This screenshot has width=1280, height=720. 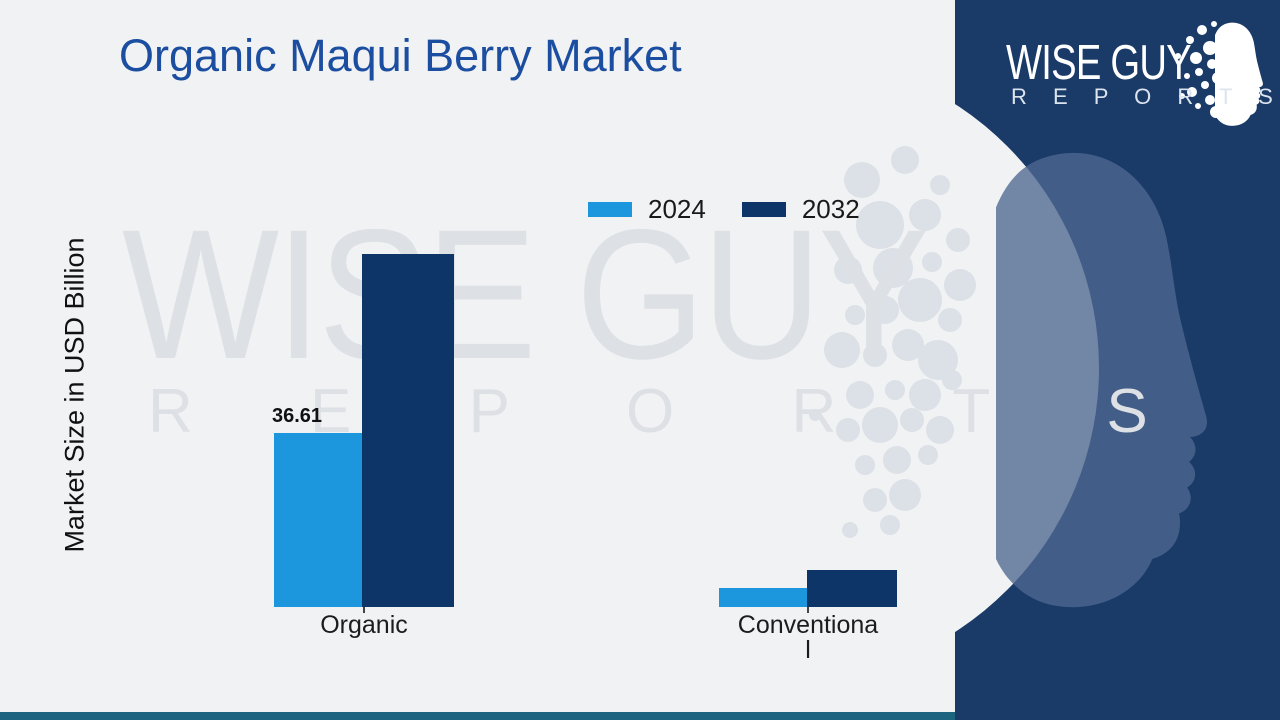 What do you see at coordinates (408, 430) in the screenshot?
I see `bar-organic-2032` at bounding box center [408, 430].